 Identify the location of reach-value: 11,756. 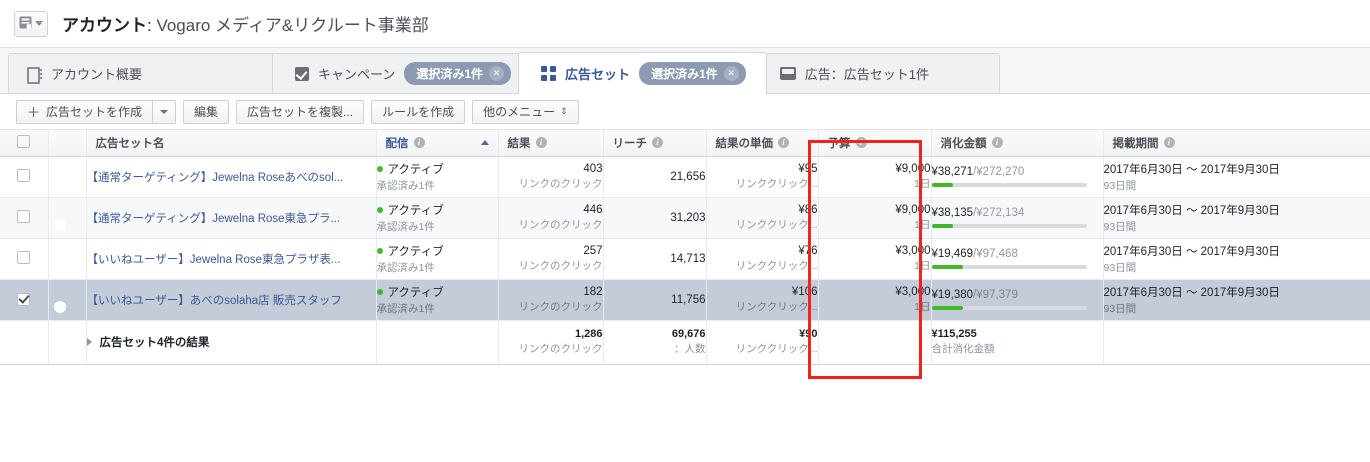
(688, 299).